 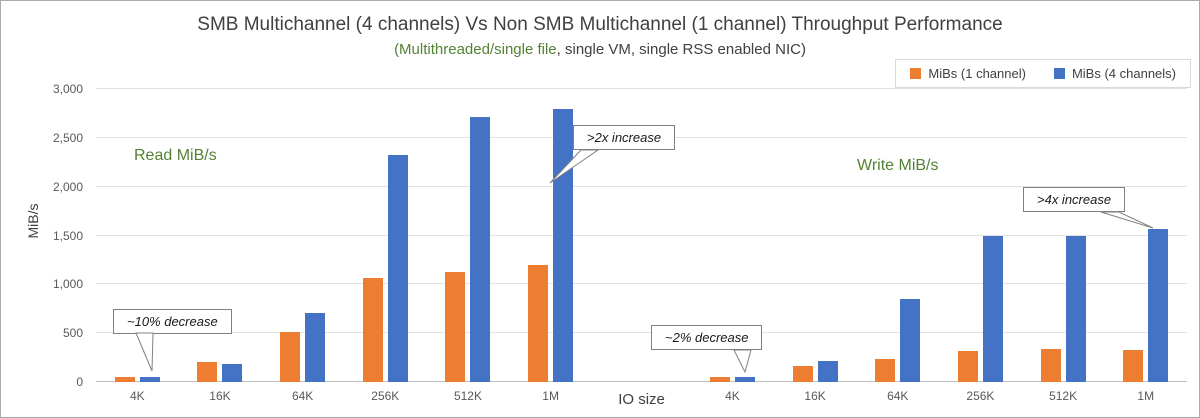 What do you see at coordinates (1043, 73) in the screenshot?
I see `legend: MiBs (1 channel) MiBs (4 channels)` at bounding box center [1043, 73].